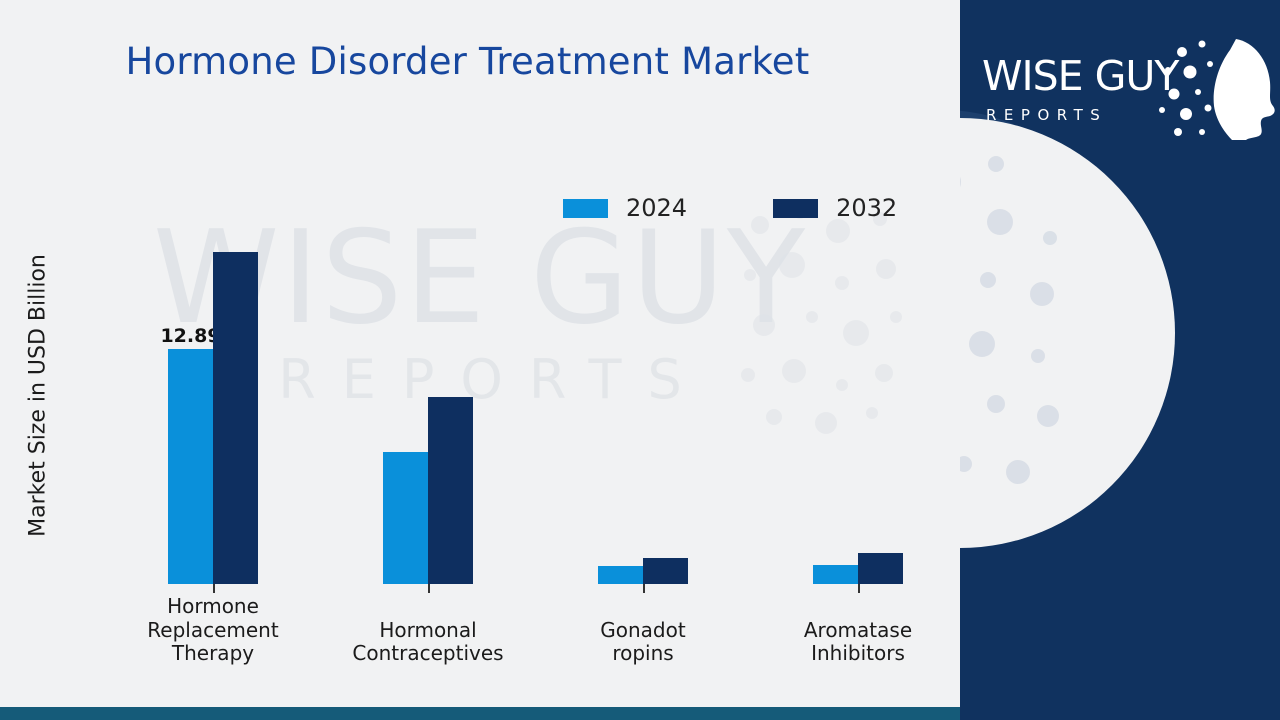 This screenshot has width=1280, height=720. I want to click on wiseguy-logo: WISE GUY REPORTS, so click(1120, 81).